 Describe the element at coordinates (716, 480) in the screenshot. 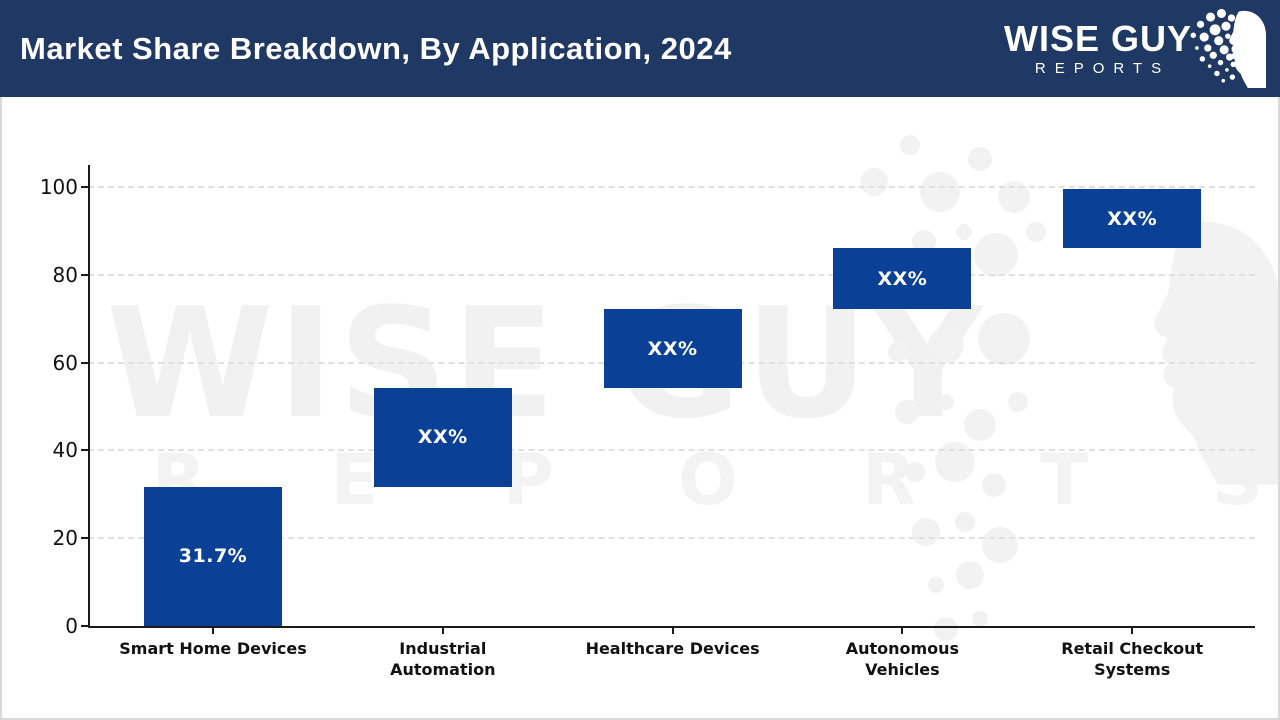

I see `watermark-text-2: R E P O R T S` at that location.